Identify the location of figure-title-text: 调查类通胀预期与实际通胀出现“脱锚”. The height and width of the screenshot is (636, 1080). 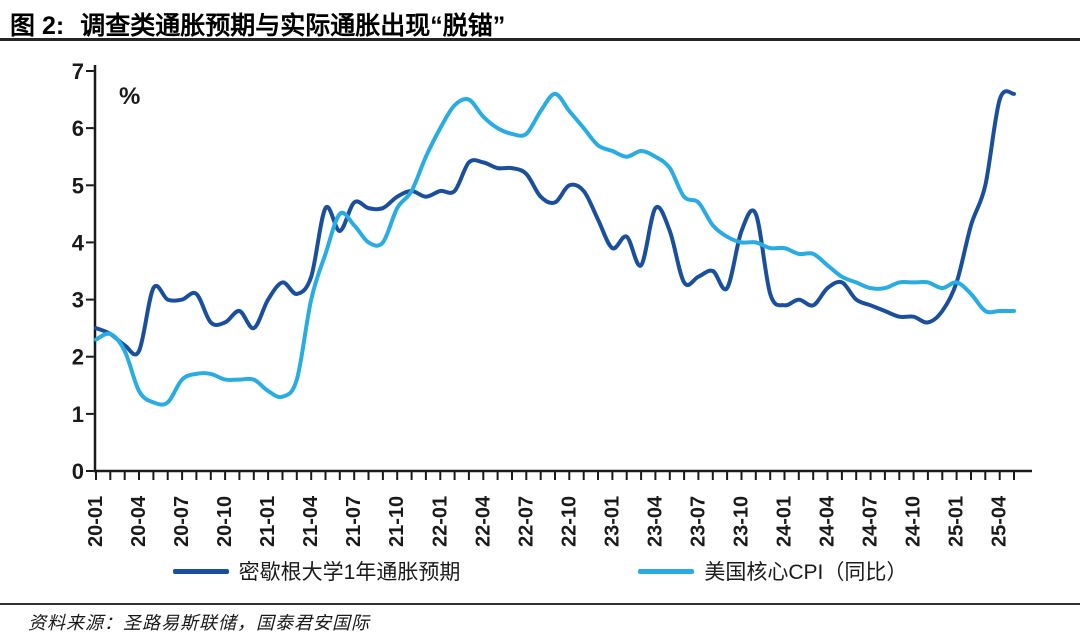
(293, 26).